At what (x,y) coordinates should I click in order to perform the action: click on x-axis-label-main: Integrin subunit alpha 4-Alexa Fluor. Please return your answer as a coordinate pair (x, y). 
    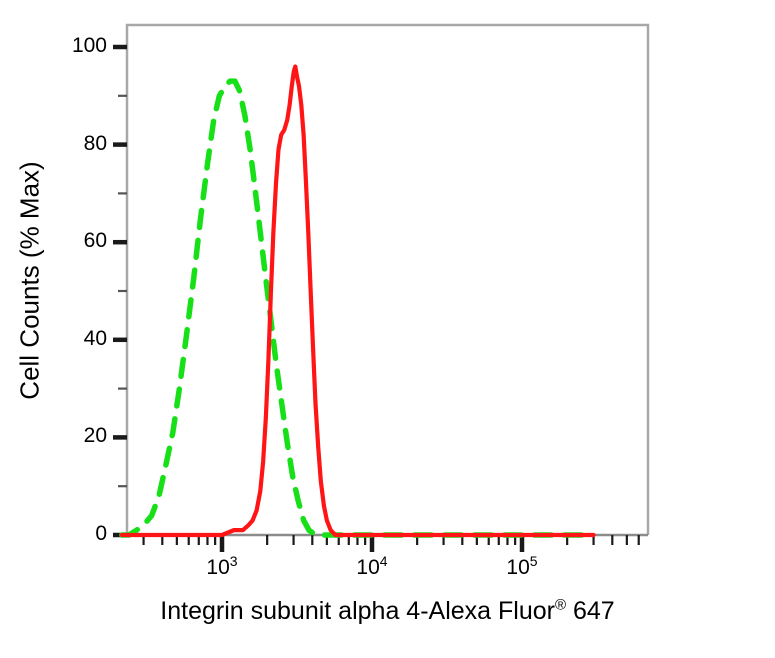
    Looking at the image, I should click on (357, 610).